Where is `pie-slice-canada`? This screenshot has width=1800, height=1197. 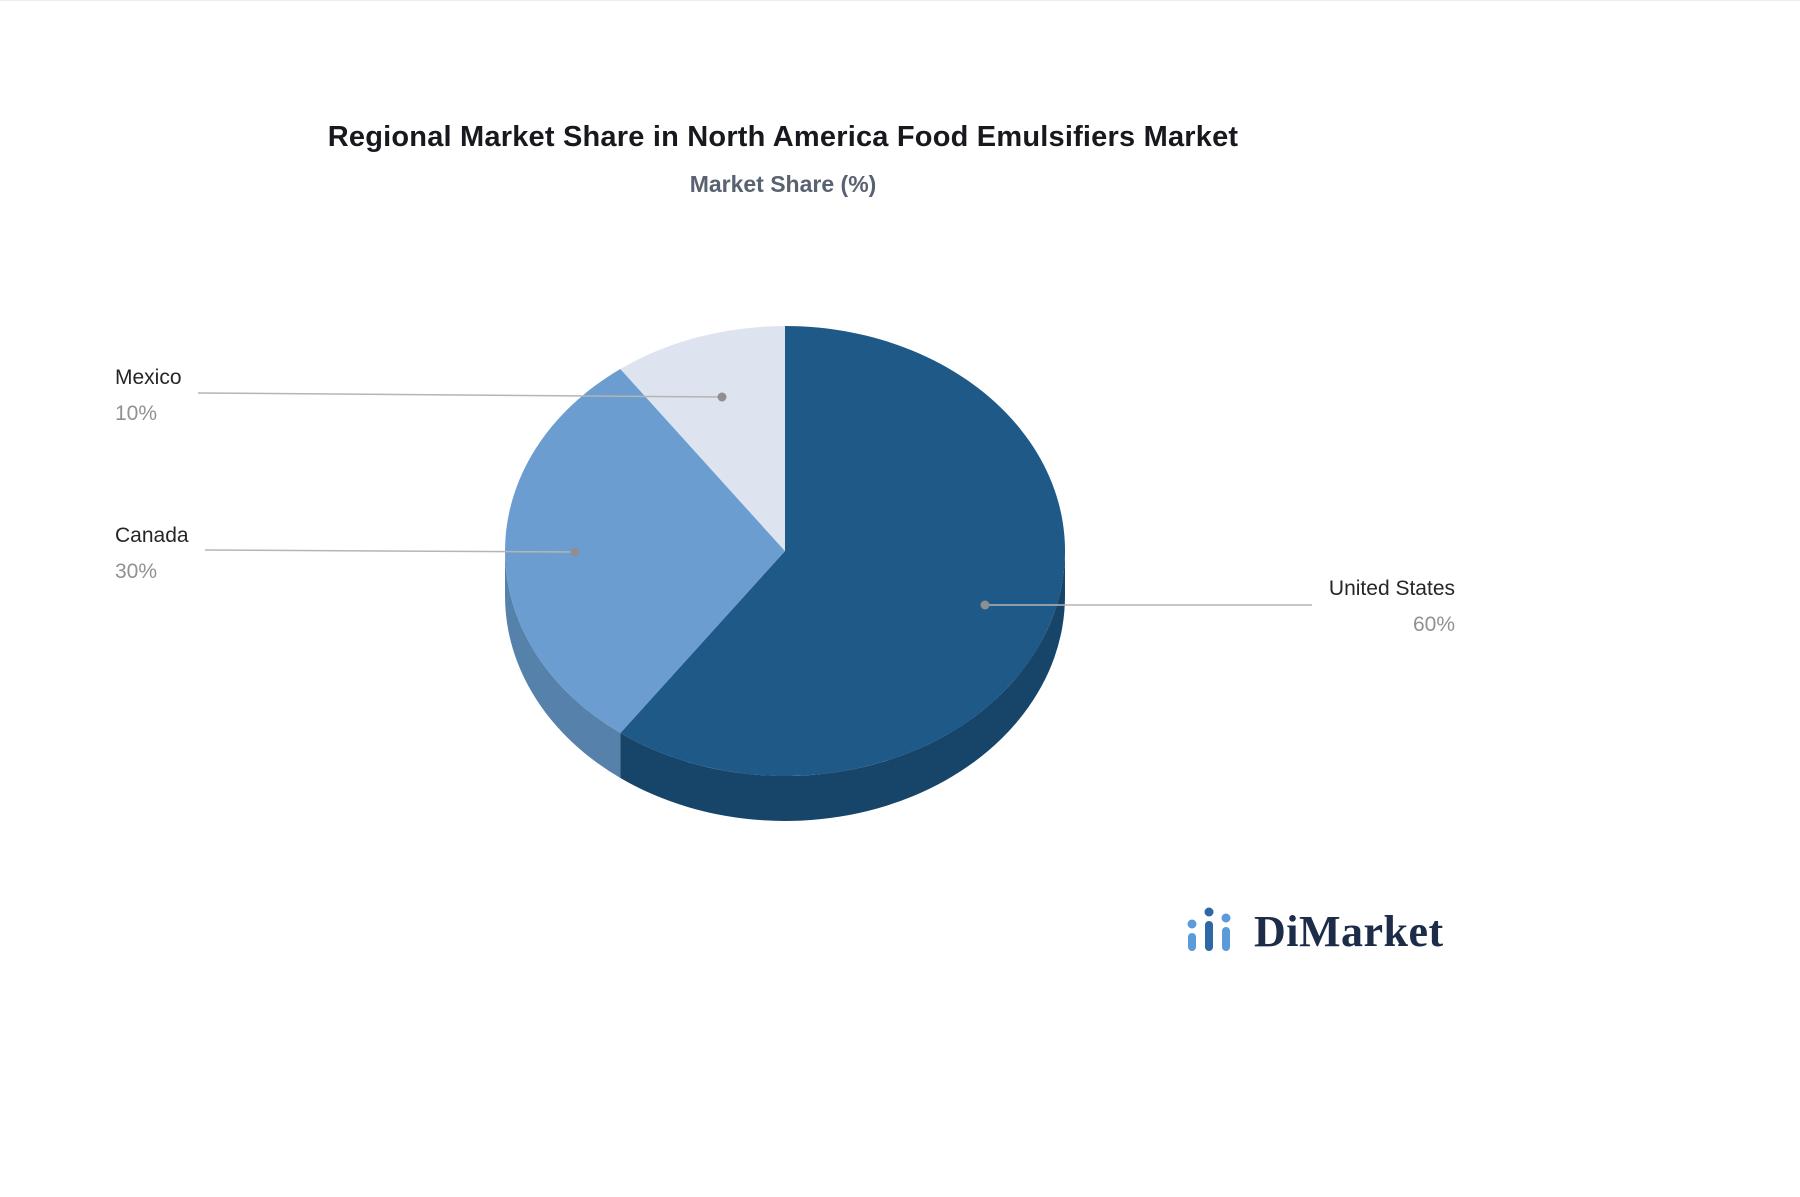 pie-slice-canada is located at coordinates (645, 551).